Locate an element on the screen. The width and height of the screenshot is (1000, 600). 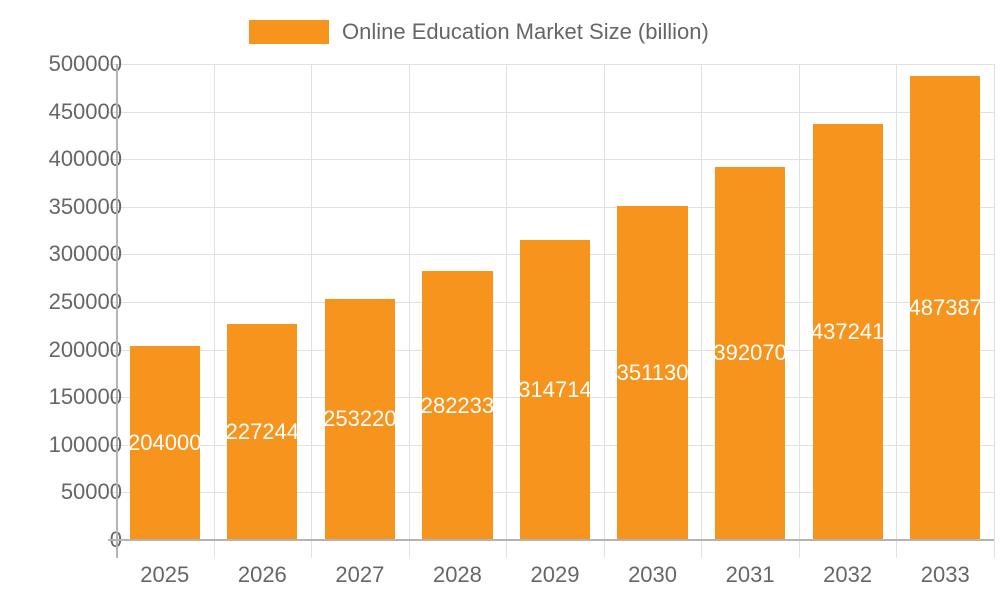
bar-2033 is located at coordinates (945, 308).